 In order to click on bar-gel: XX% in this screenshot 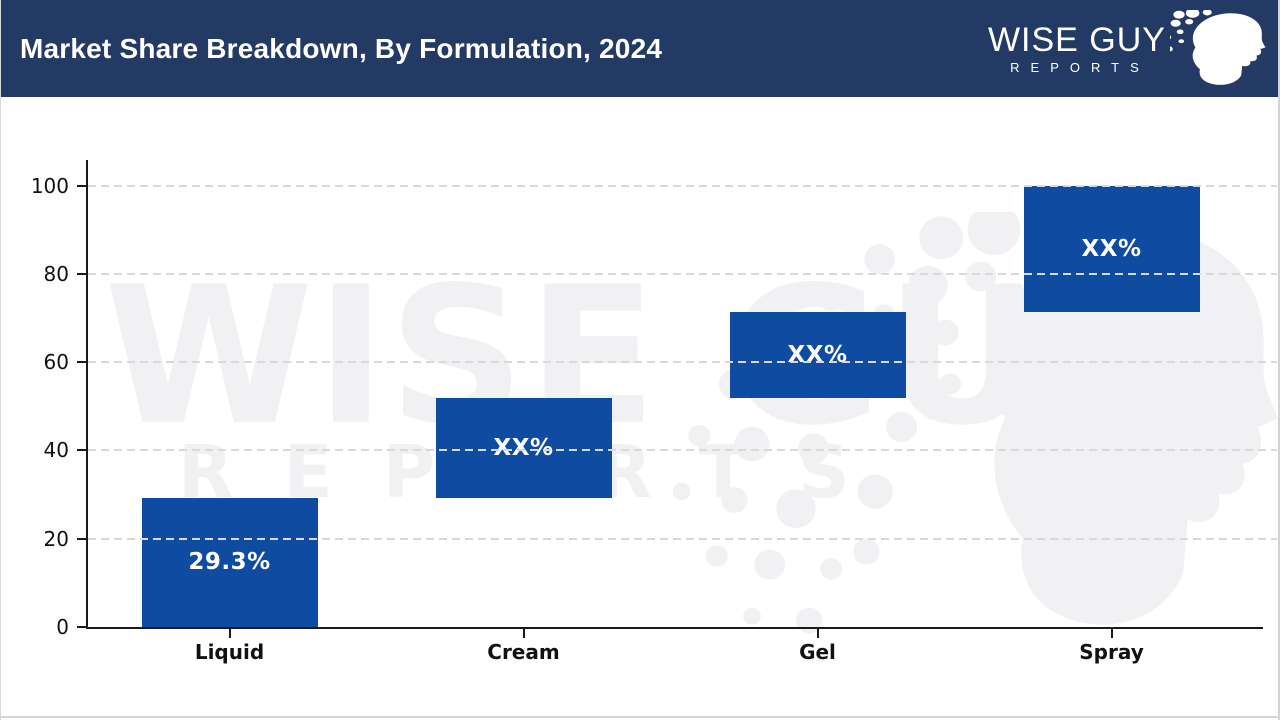, I will do `click(817, 355)`.